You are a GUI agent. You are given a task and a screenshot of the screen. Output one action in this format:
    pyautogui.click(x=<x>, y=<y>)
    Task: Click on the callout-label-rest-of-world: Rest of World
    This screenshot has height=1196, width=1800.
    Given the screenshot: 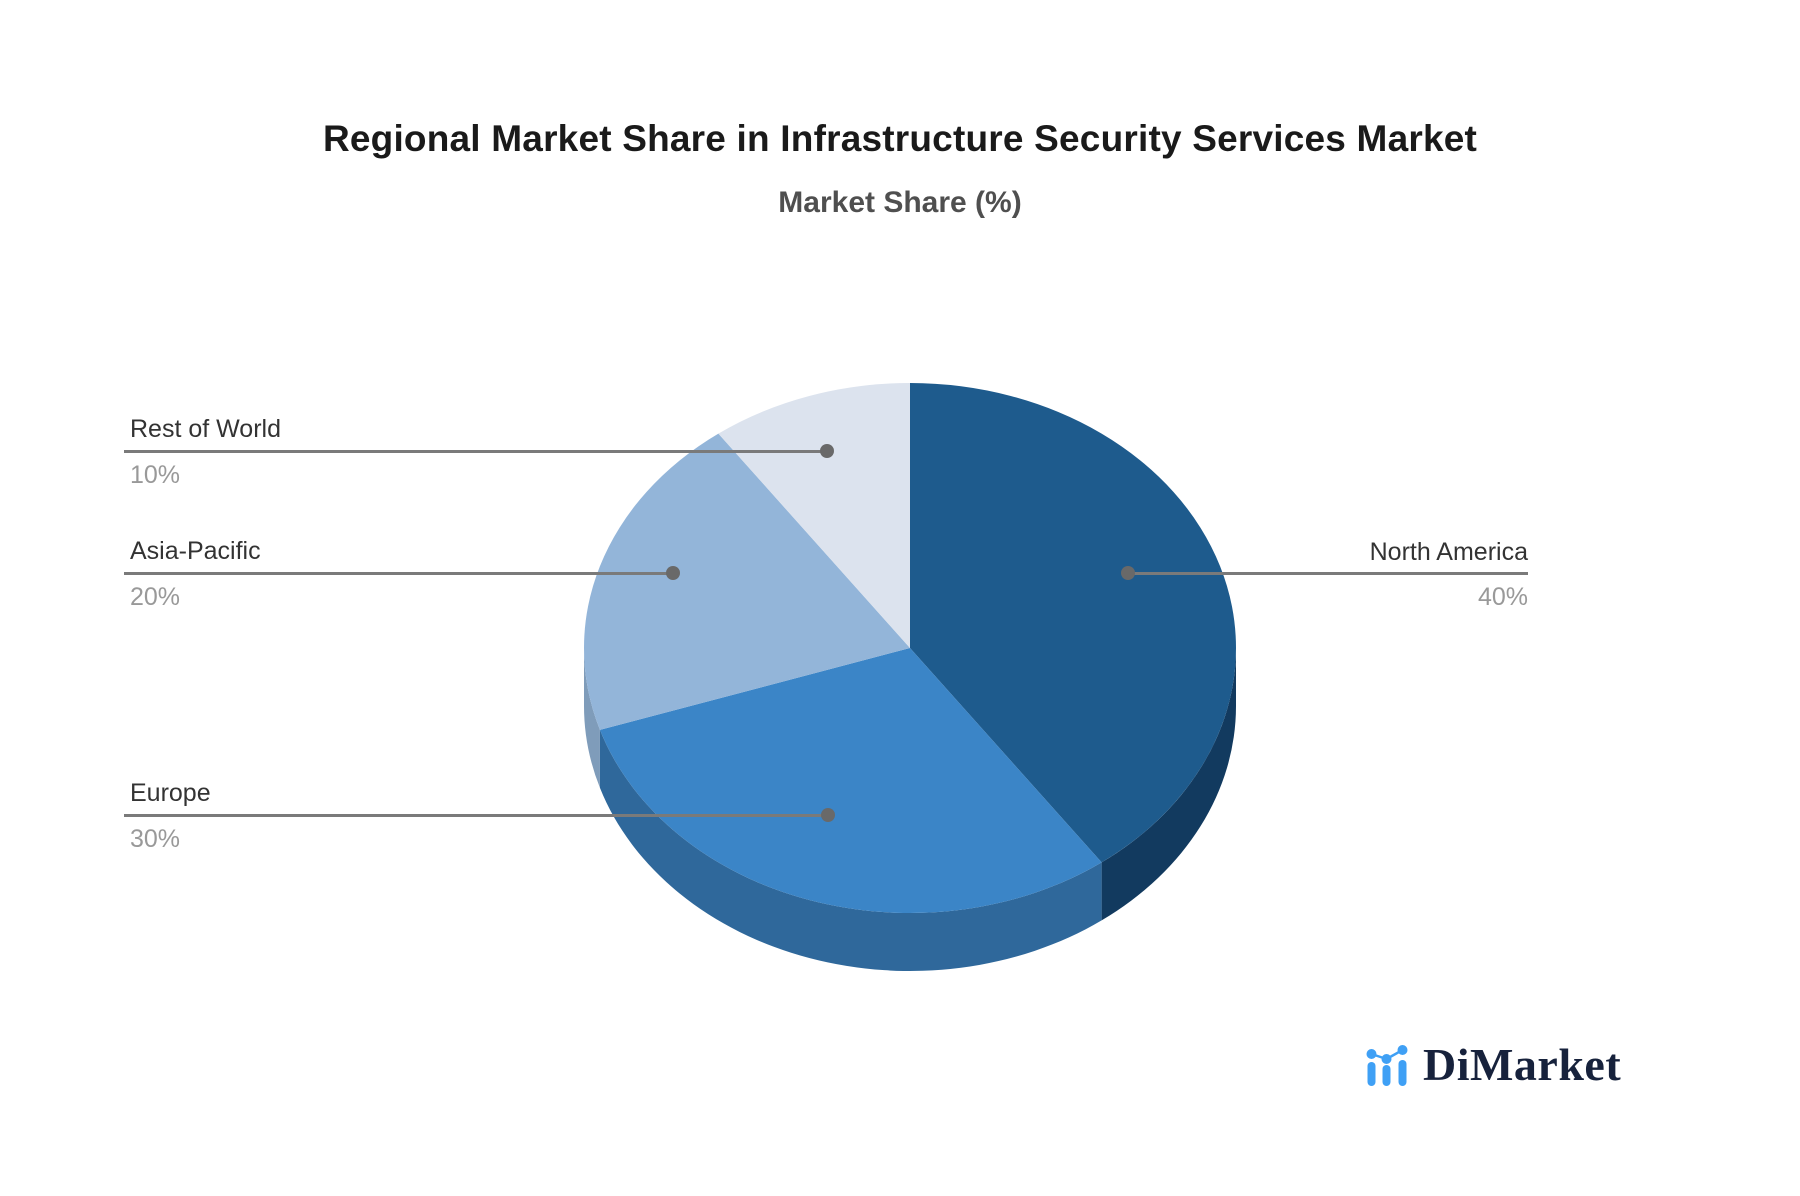 What is the action you would take?
    pyautogui.click(x=205, y=429)
    